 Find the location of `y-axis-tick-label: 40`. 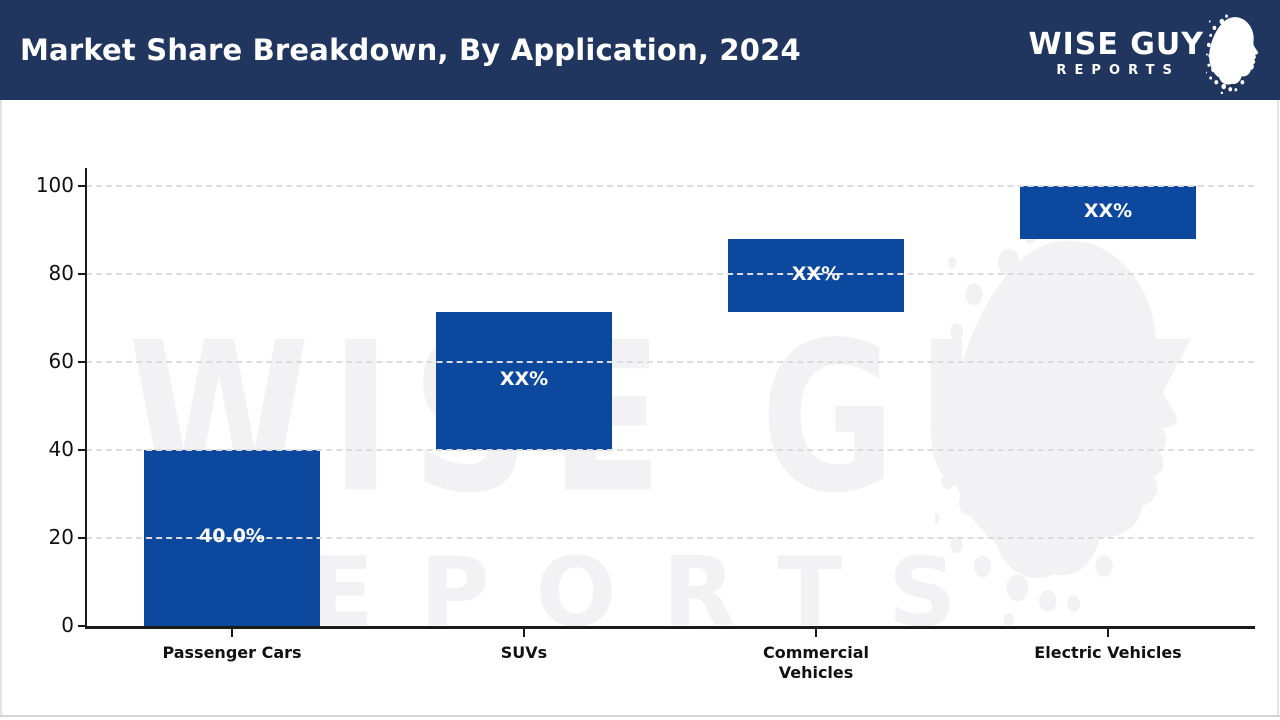

y-axis-tick-label: 40 is located at coordinates (61, 449).